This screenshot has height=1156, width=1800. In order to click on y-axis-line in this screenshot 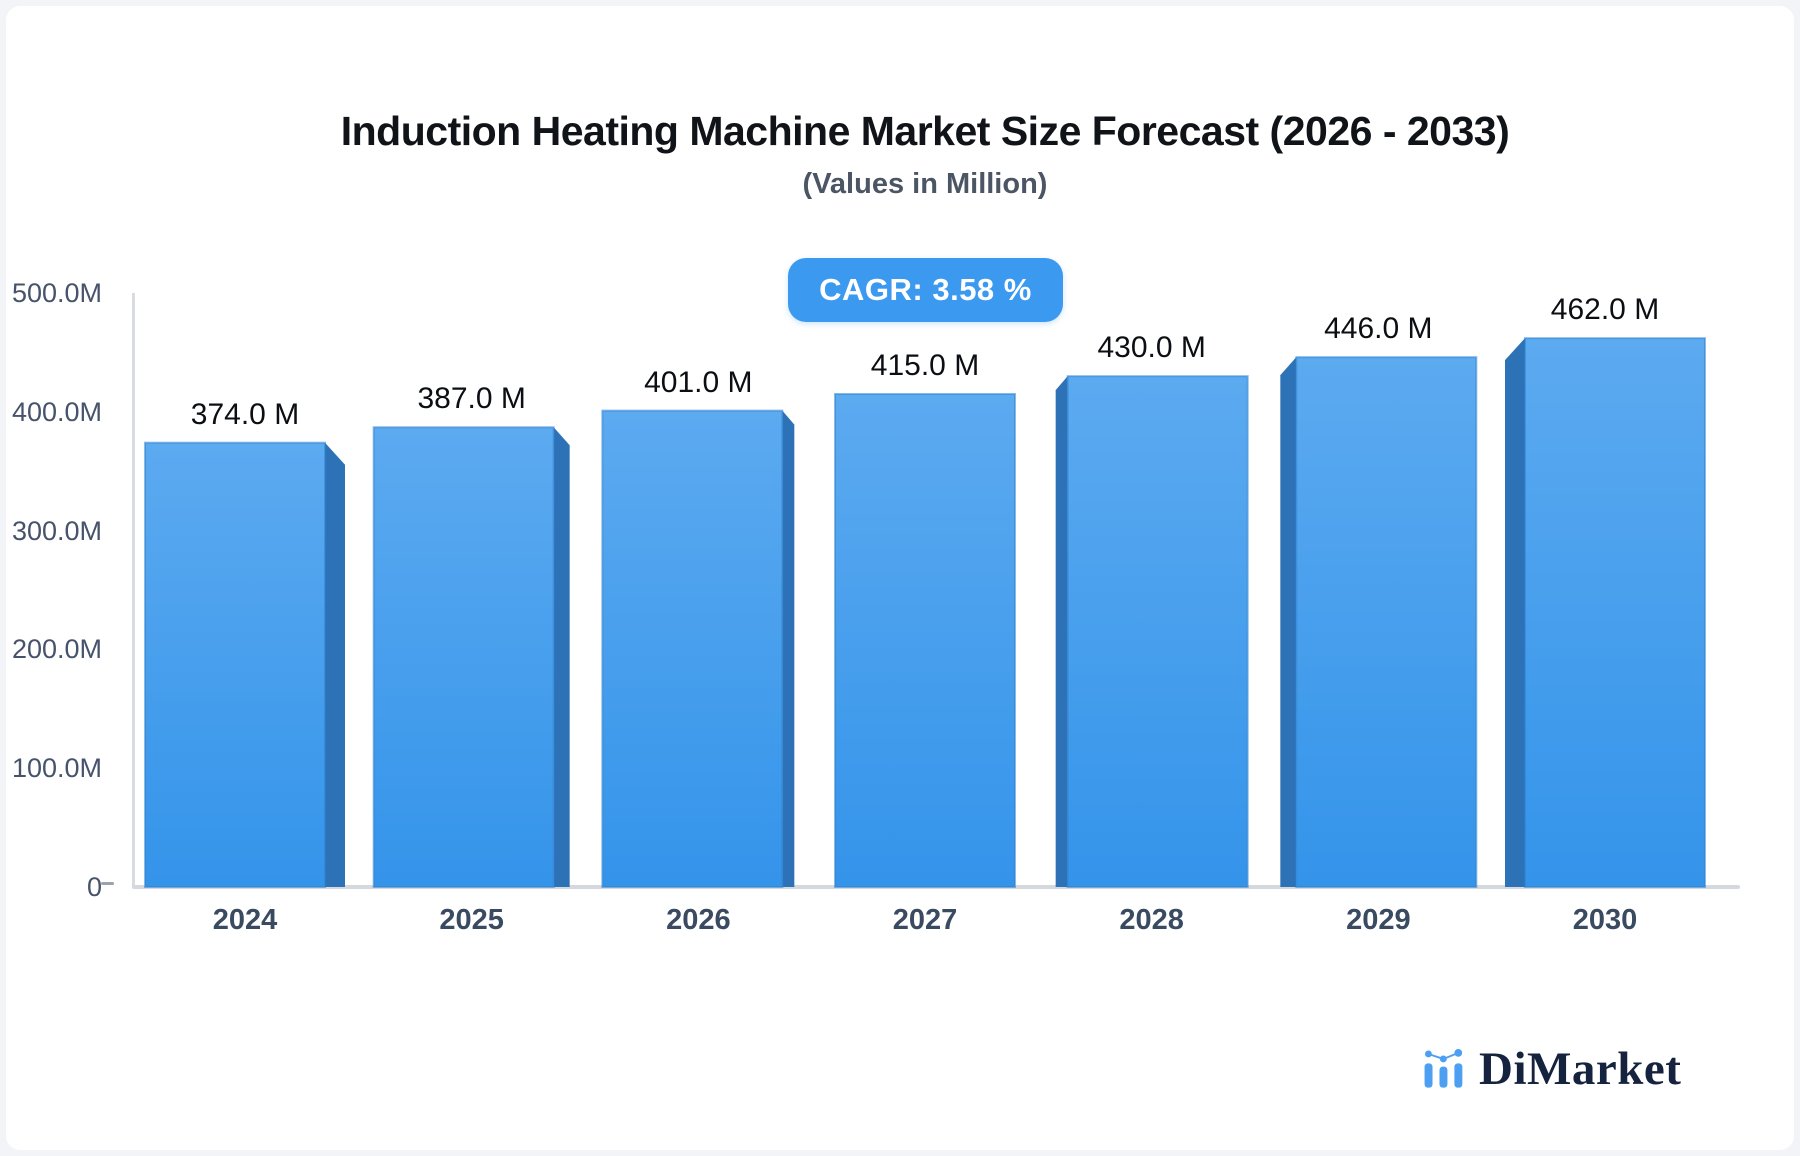, I will do `click(133, 590)`.